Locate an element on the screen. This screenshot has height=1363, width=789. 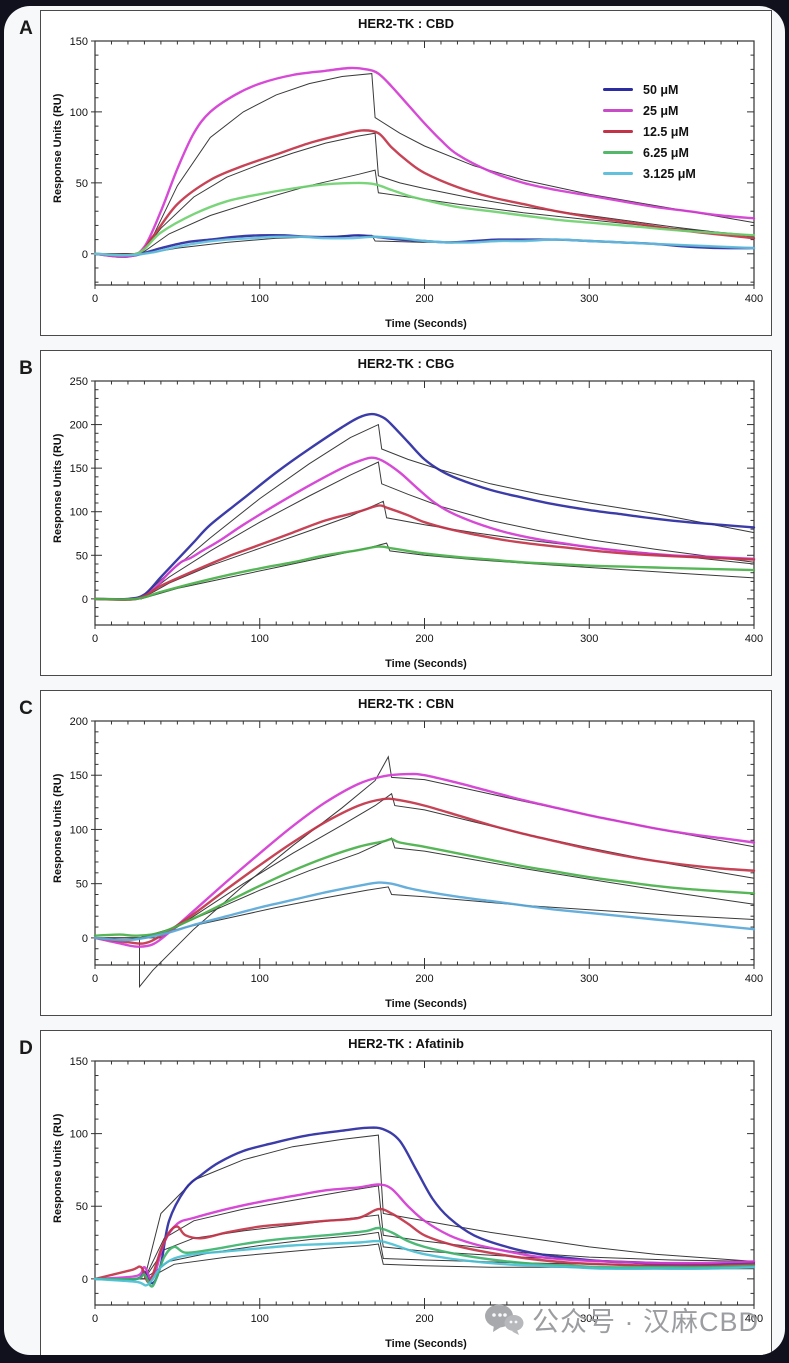
y-axis-label-a: Response Units (RU) is located at coordinates (58, 148).